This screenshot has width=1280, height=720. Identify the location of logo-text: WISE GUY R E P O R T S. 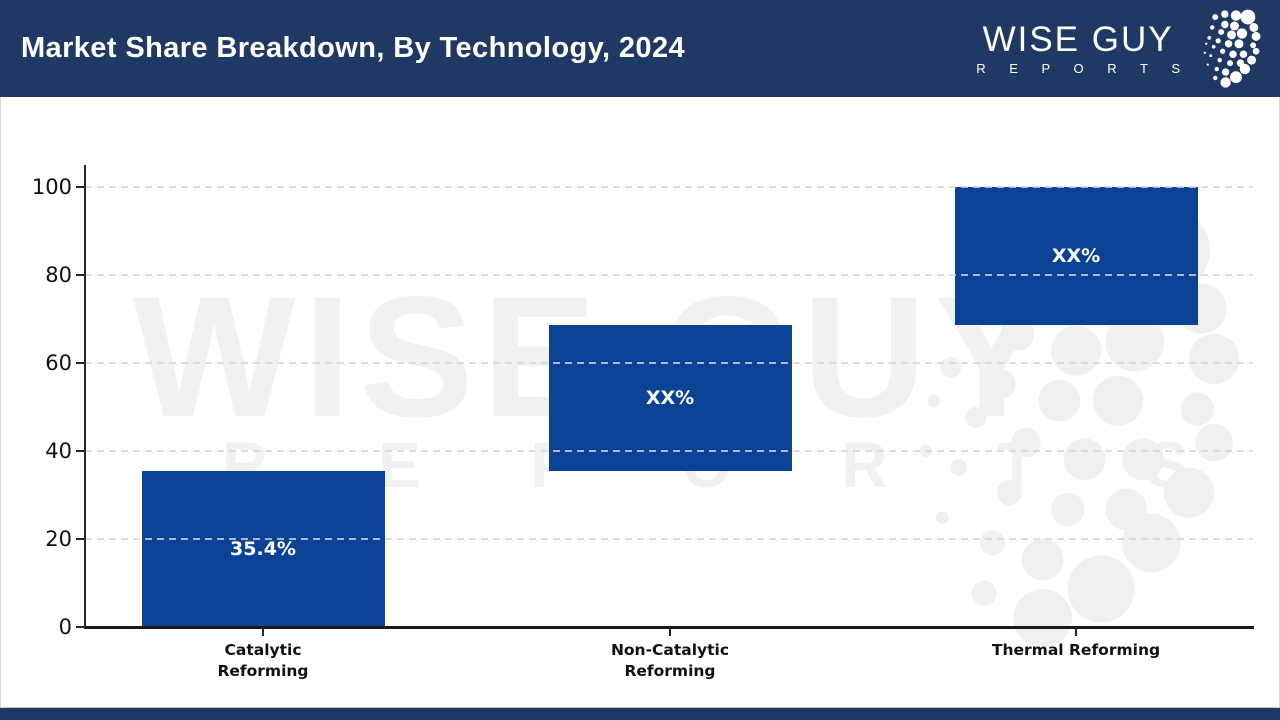
(1078, 47).